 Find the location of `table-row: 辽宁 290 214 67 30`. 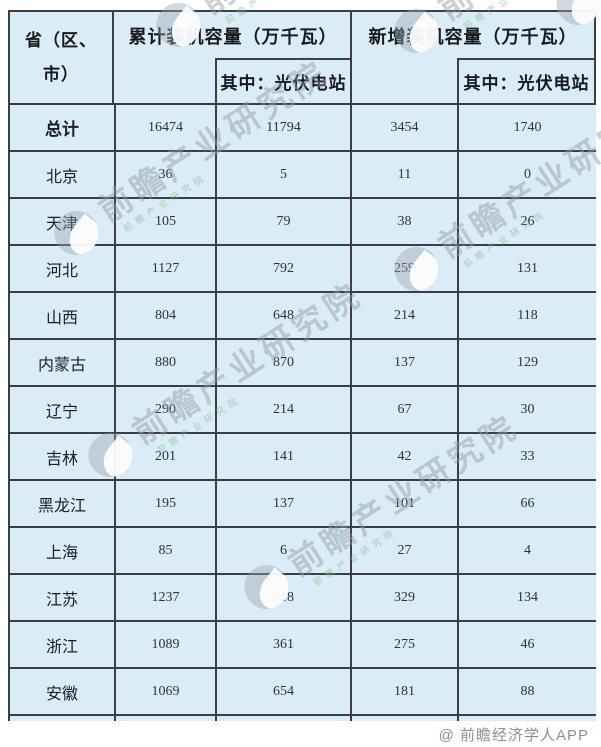

table-row: 辽宁 290 214 67 30 is located at coordinates (302, 409).